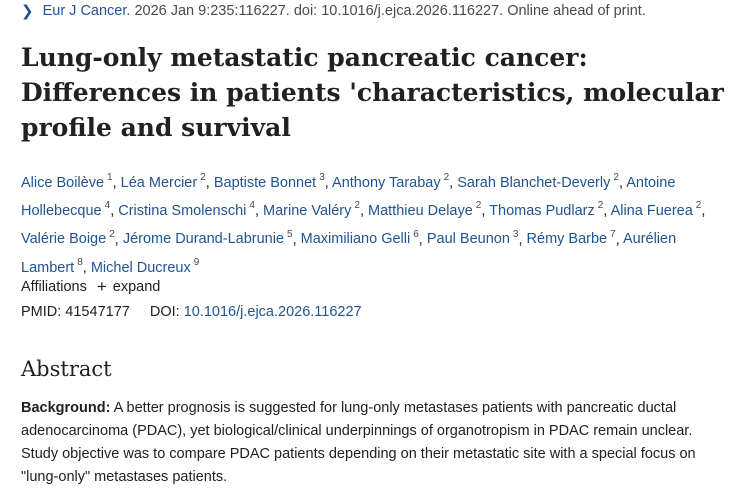 Image resolution: width=750 pixels, height=500 pixels. What do you see at coordinates (182, 211) in the screenshot?
I see `author-name: Cristina Smolenschi` at bounding box center [182, 211].